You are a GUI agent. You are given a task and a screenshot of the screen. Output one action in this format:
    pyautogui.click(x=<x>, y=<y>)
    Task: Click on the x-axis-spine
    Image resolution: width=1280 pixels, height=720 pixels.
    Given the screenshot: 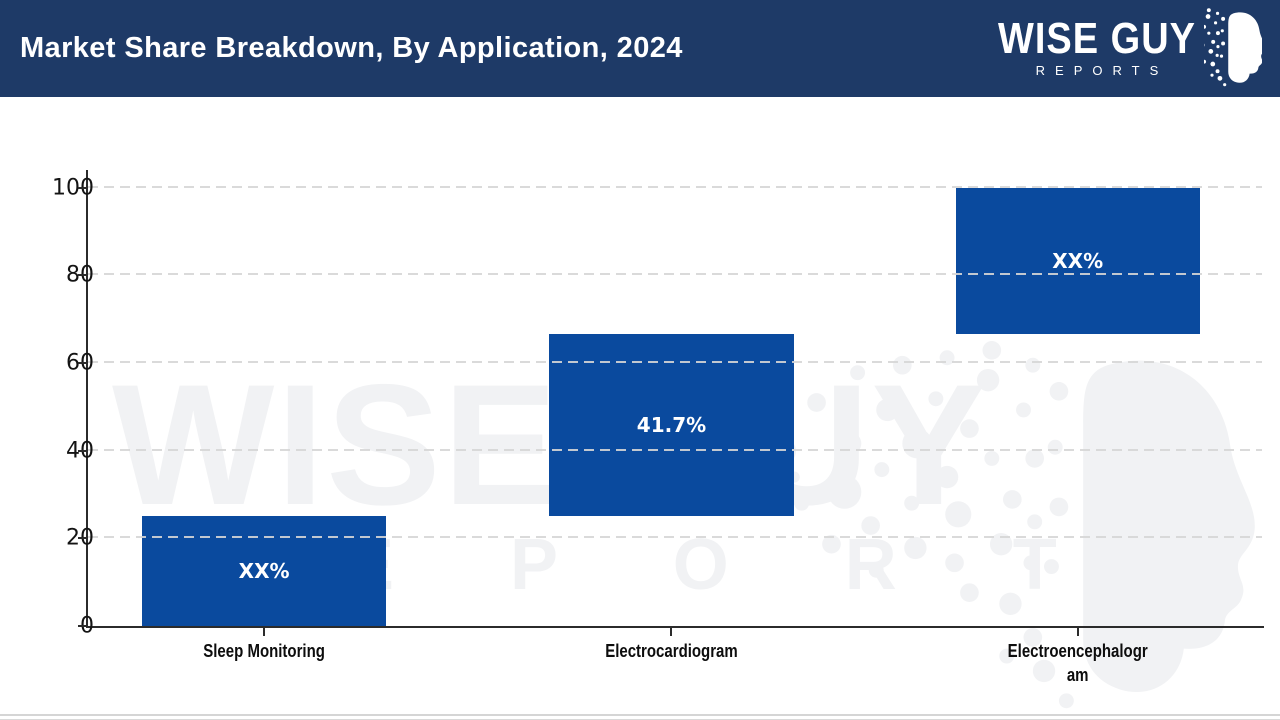 What is the action you would take?
    pyautogui.click(x=675, y=627)
    